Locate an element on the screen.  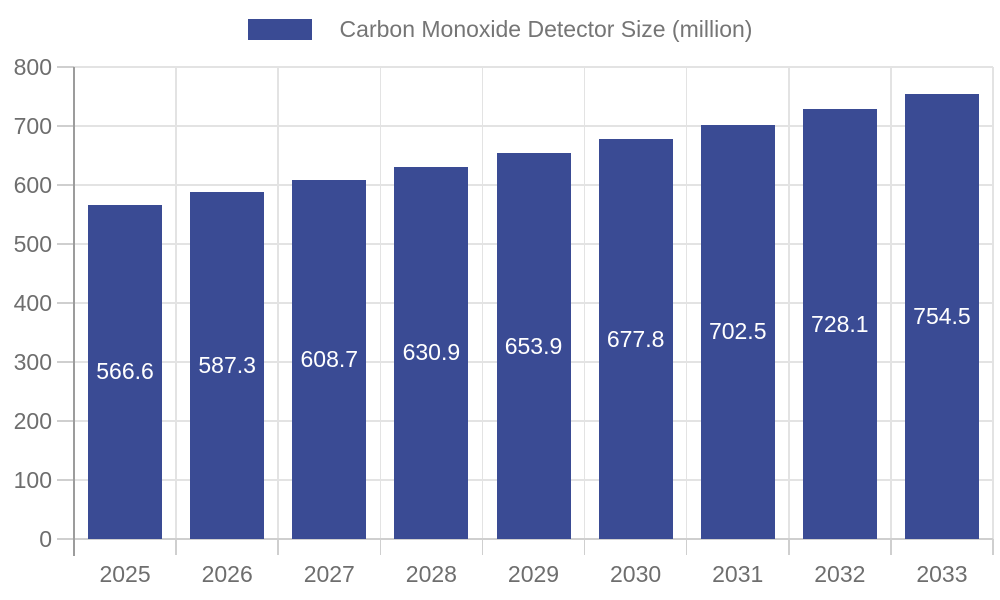
y-axis-tick-label: 500 is located at coordinates (32, 244).